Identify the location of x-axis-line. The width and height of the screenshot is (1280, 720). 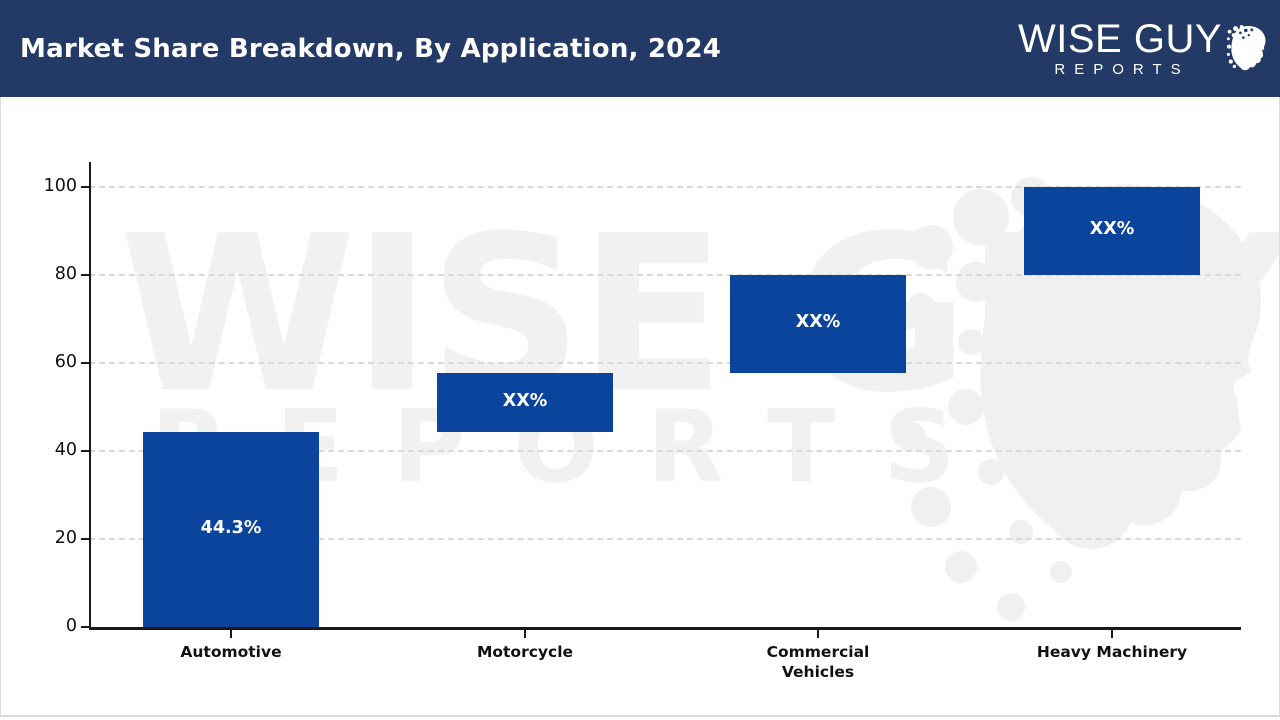
(665, 628).